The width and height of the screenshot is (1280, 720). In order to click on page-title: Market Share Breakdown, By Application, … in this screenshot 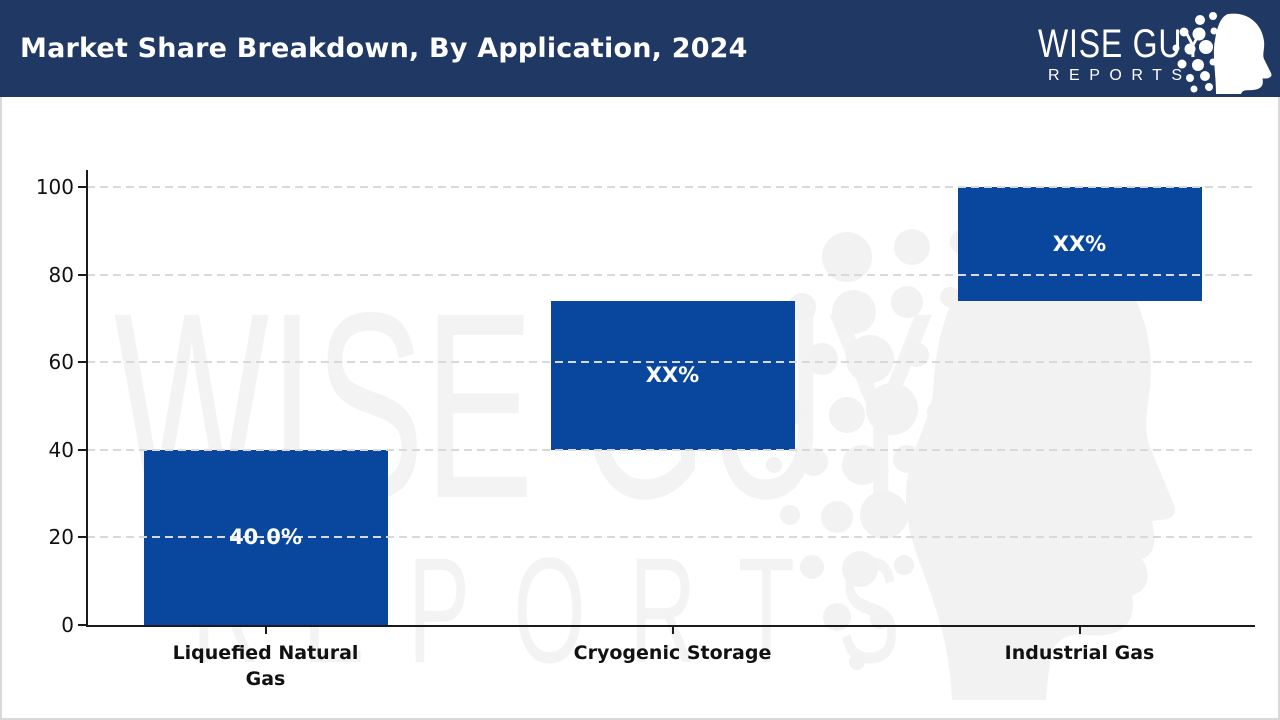, I will do `click(384, 48)`.